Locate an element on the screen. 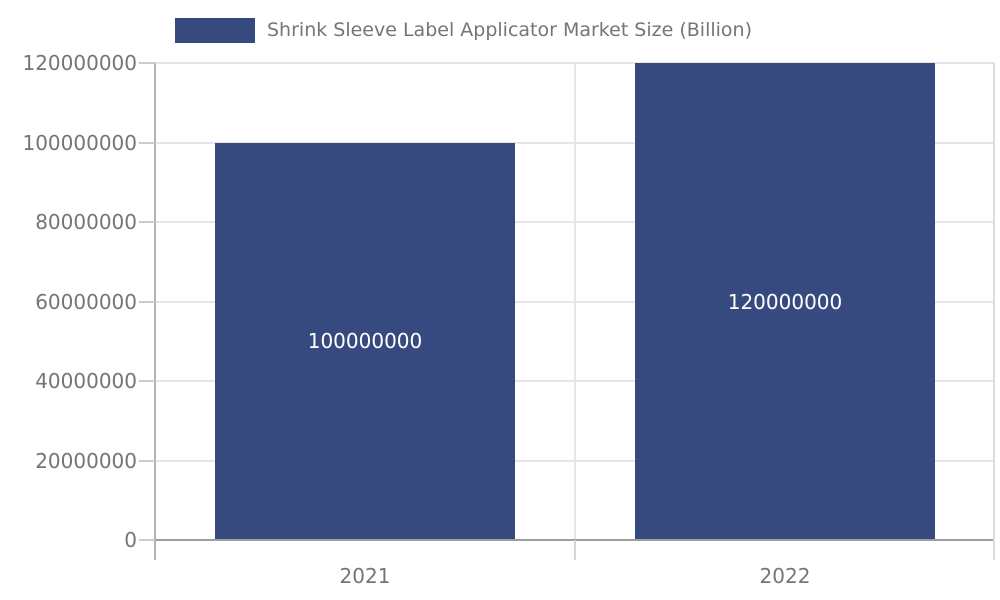  y-tick-label: 20000000 is located at coordinates (86, 460).